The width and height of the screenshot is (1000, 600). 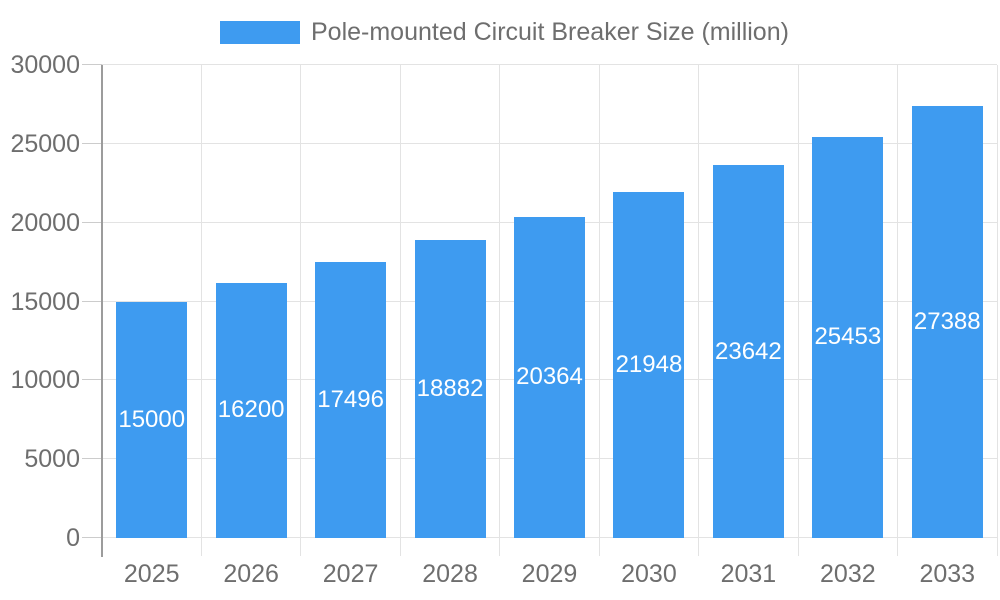 I want to click on bar-value-label-2026: 16200, so click(x=251, y=410).